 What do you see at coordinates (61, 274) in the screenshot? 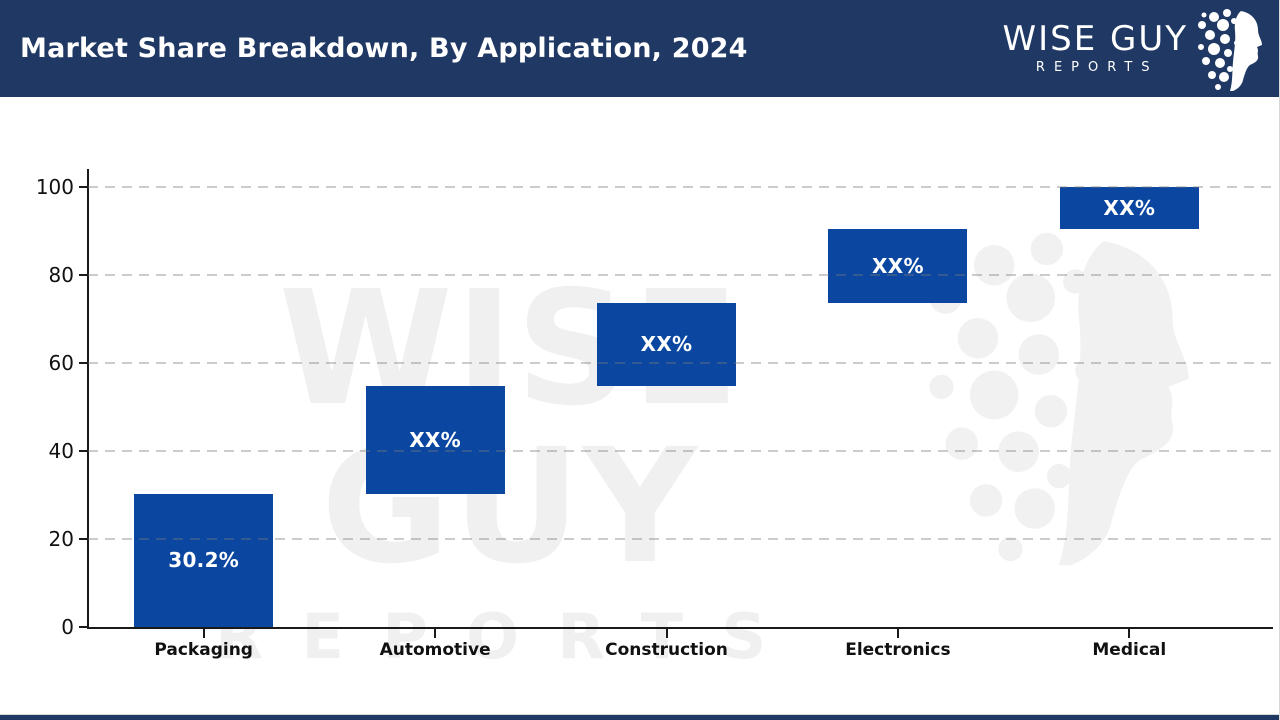
I see `y-tick-label-80: 80` at bounding box center [61, 274].